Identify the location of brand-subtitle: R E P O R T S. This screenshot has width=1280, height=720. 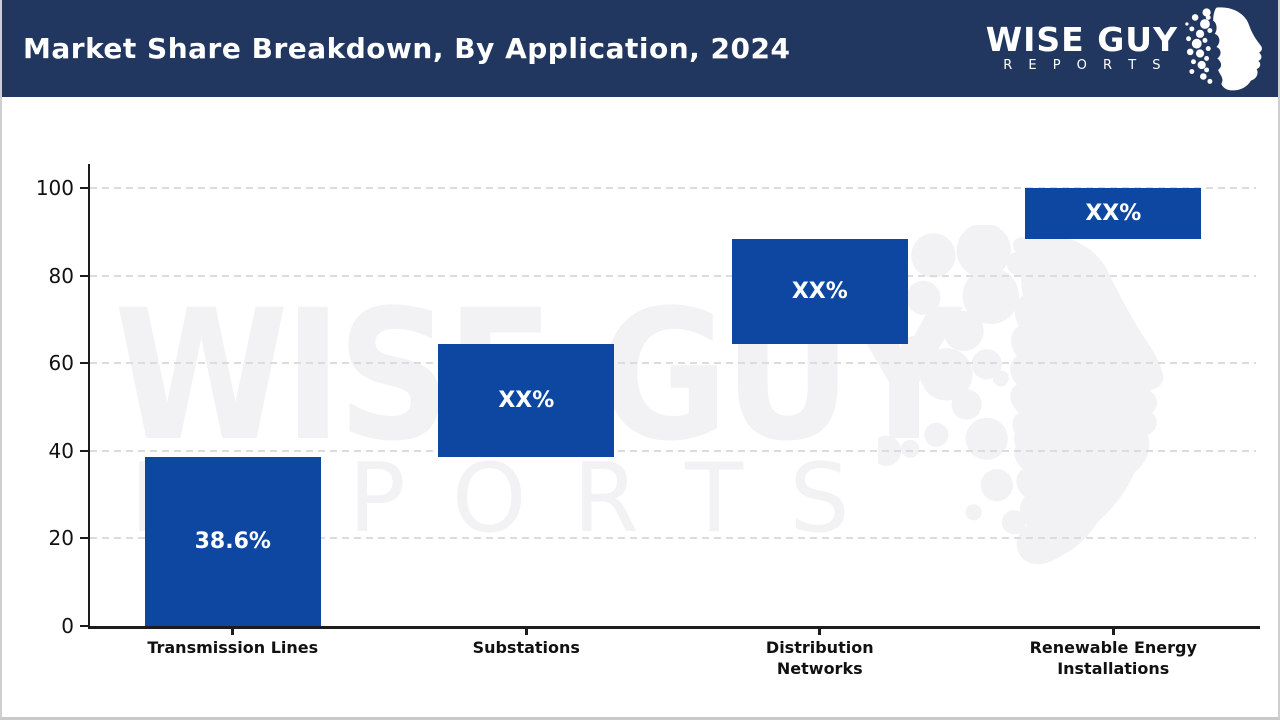
(1085, 65).